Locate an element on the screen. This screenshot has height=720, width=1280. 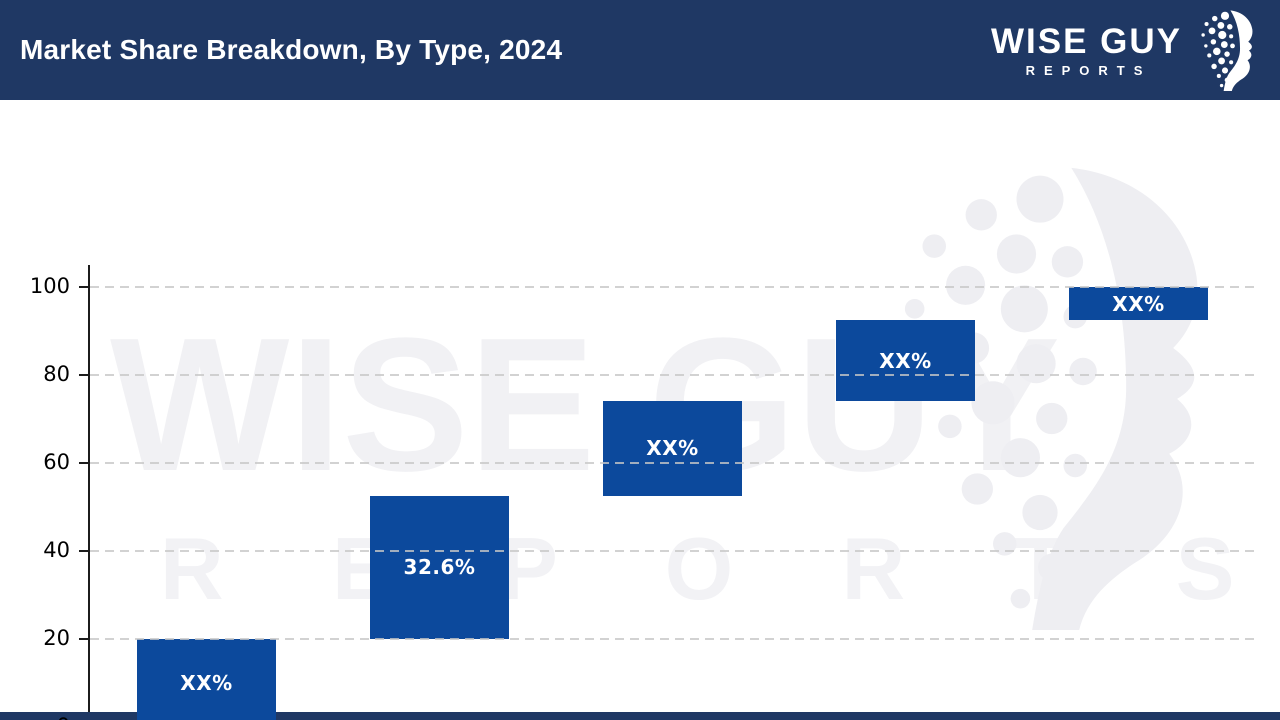
wiseguy-face-icon is located at coordinates (1227, 50).